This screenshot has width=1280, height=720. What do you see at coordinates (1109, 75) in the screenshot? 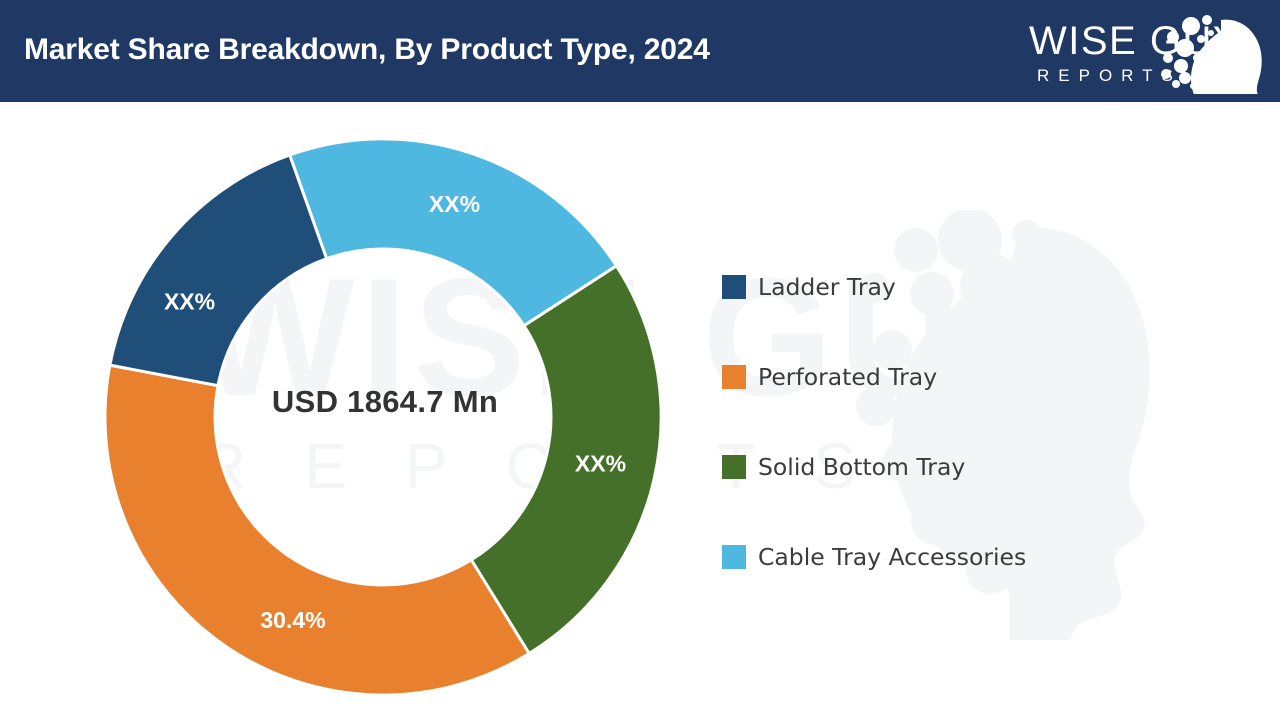
I see `logo-wordmark-secondary: REPORTS` at bounding box center [1109, 75].